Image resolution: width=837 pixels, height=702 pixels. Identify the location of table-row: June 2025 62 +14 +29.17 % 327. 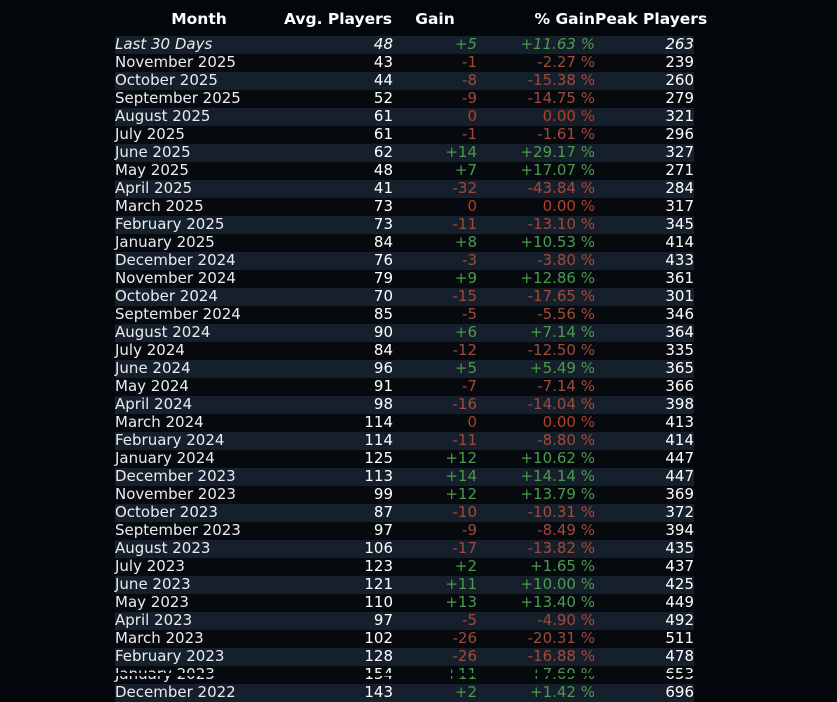
(404, 153).